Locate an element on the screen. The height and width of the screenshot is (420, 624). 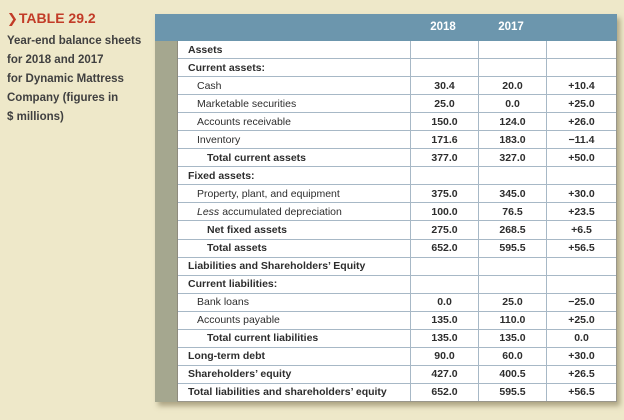
table-row: Inventory 171.6 183.0 −11.4 is located at coordinates (397, 140).